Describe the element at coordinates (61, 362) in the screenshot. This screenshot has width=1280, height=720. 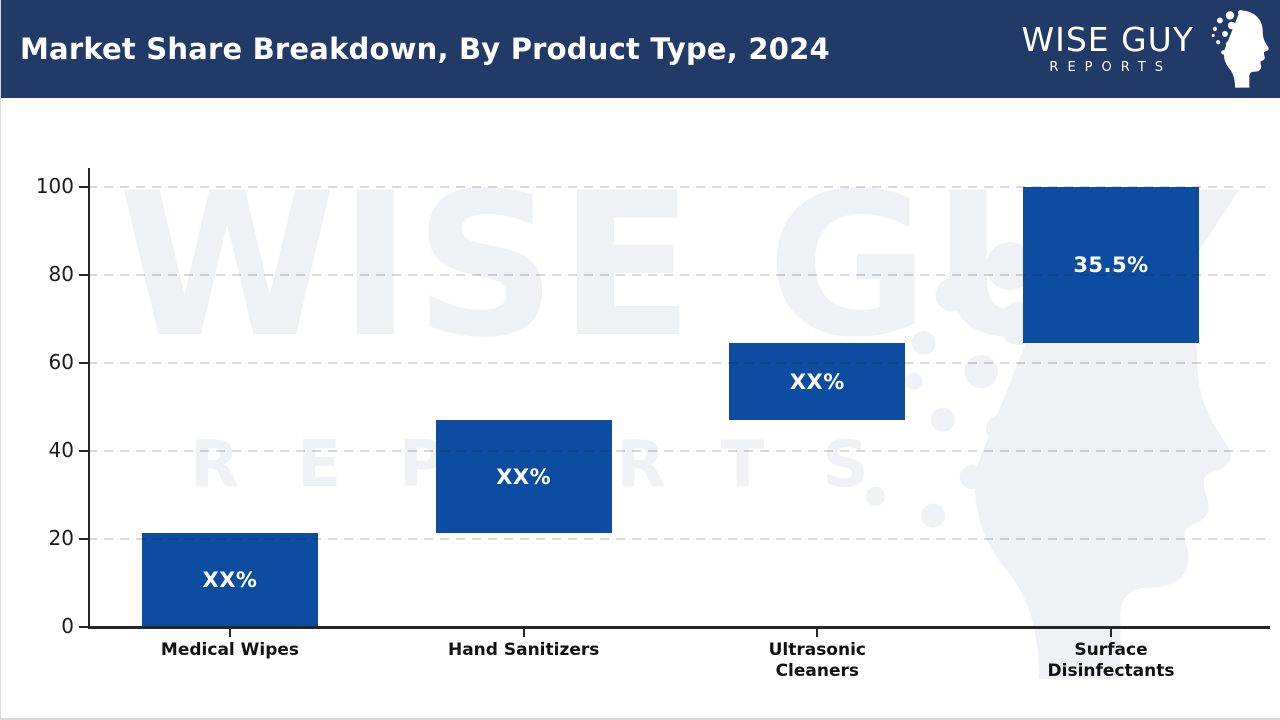
I see `y-tick-label: 60` at that location.